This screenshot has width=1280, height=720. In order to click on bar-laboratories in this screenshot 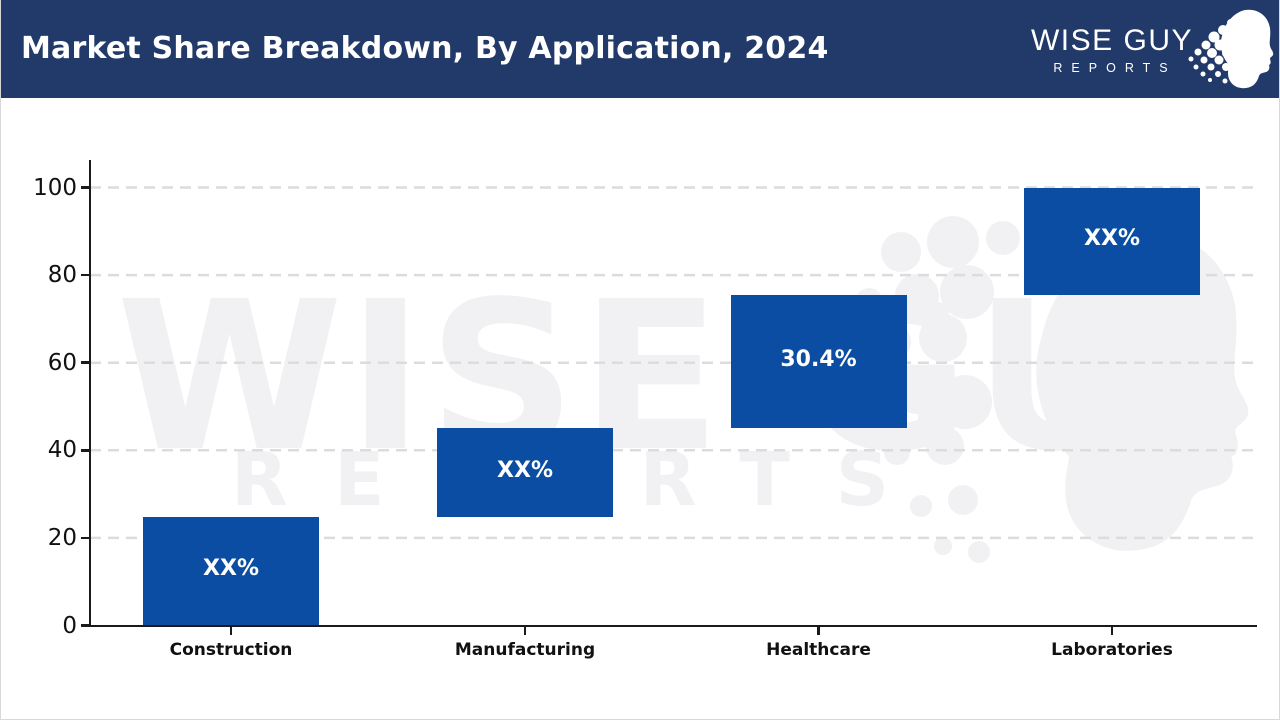, I will do `click(1112, 241)`.